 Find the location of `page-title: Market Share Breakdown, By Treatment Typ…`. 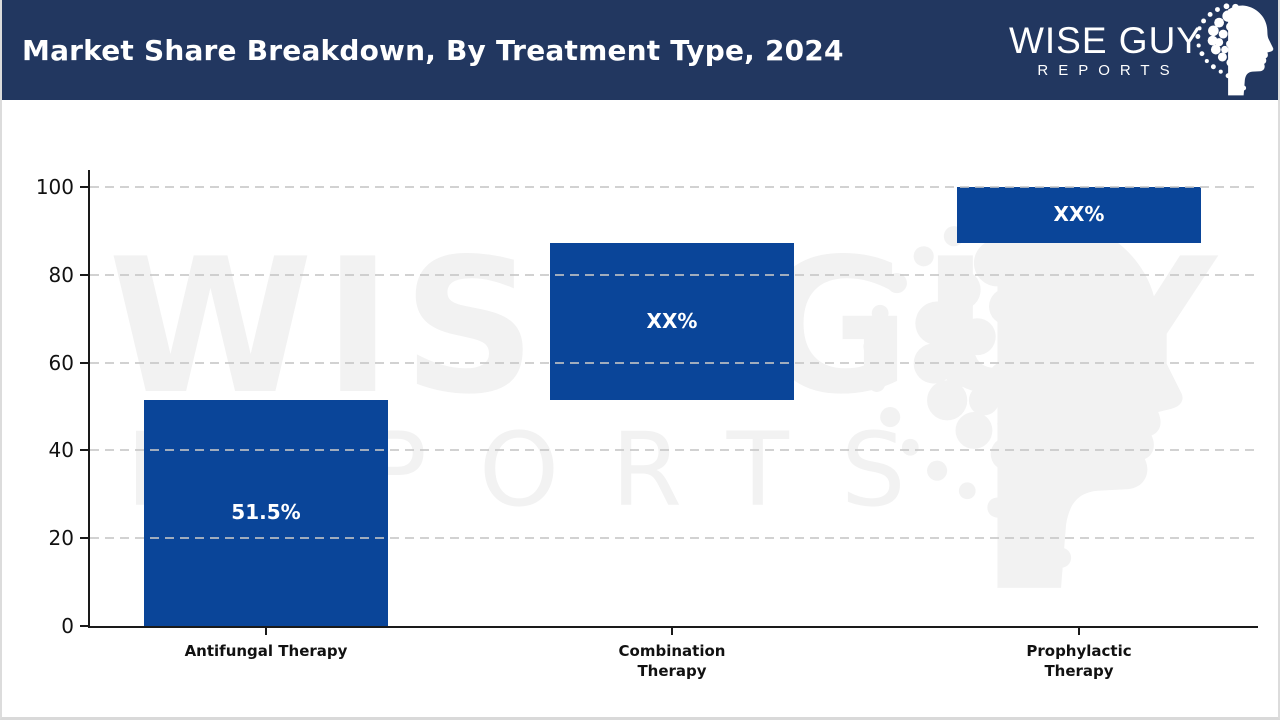

page-title: Market Share Breakdown, By Treatment Typ… is located at coordinates (433, 50).